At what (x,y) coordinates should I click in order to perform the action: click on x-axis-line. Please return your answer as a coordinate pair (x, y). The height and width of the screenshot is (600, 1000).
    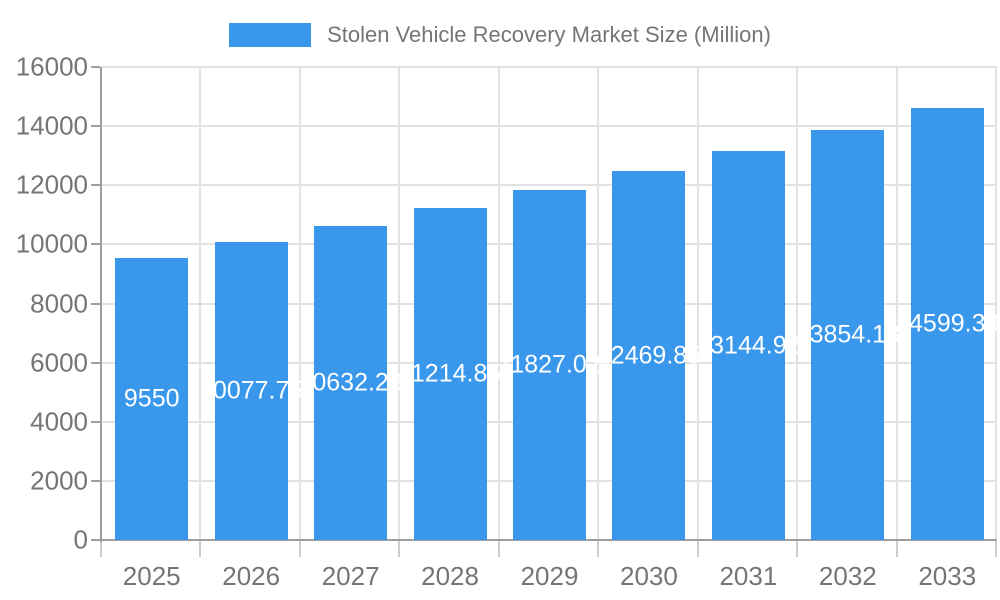
    Looking at the image, I should click on (548, 540).